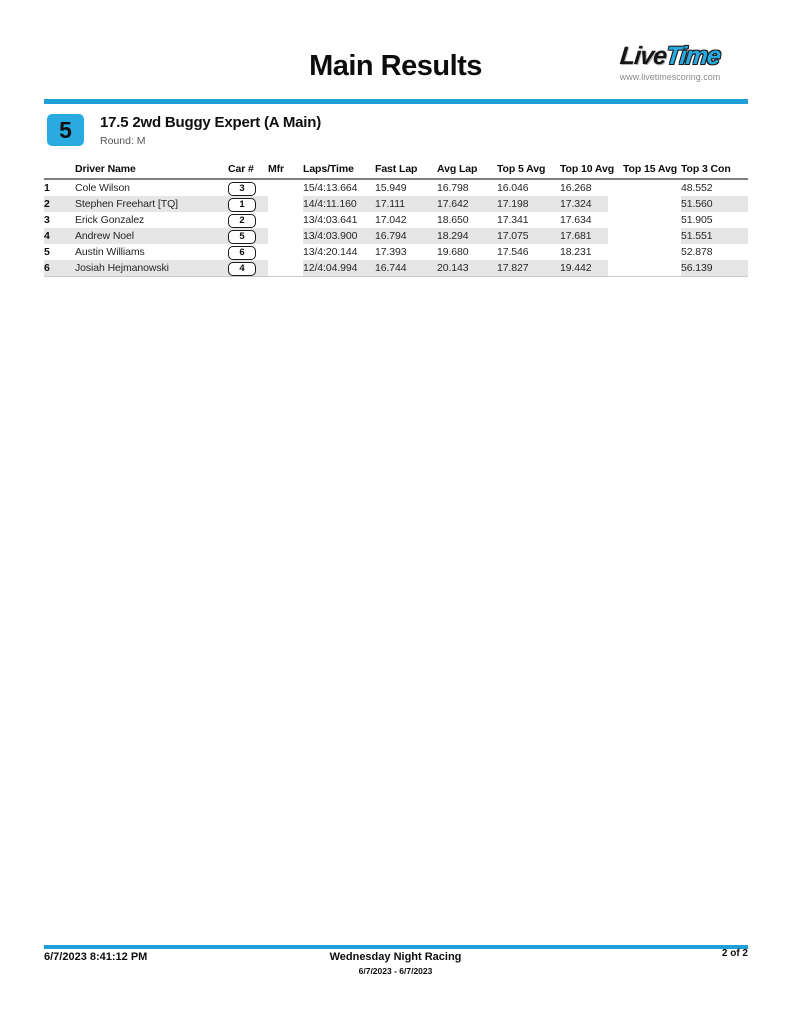  What do you see at coordinates (339, 204) in the screenshot?
I see `laps-time-cell: 14/4:11.160` at bounding box center [339, 204].